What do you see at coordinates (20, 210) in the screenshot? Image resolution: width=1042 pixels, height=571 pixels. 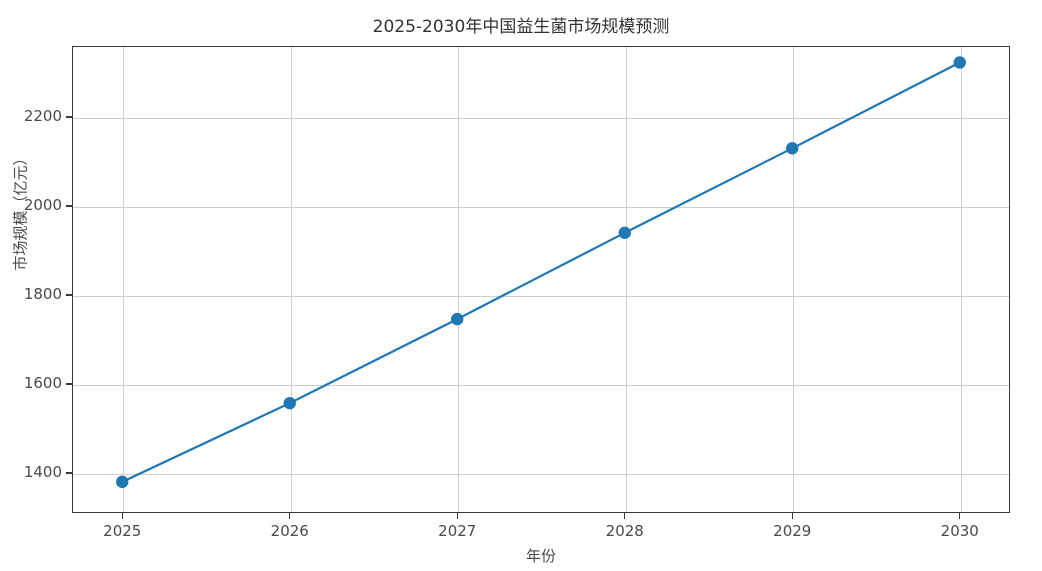 I see `y-axis-label: 市场规模（亿元）` at bounding box center [20, 210].